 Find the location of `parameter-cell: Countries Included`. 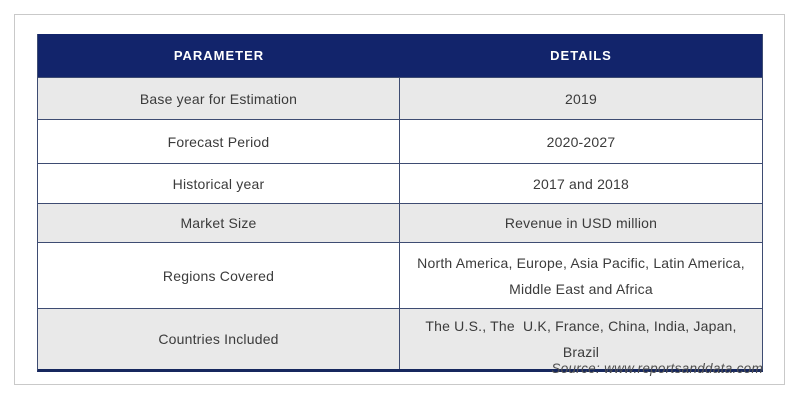

parameter-cell: Countries Included is located at coordinates (219, 339).